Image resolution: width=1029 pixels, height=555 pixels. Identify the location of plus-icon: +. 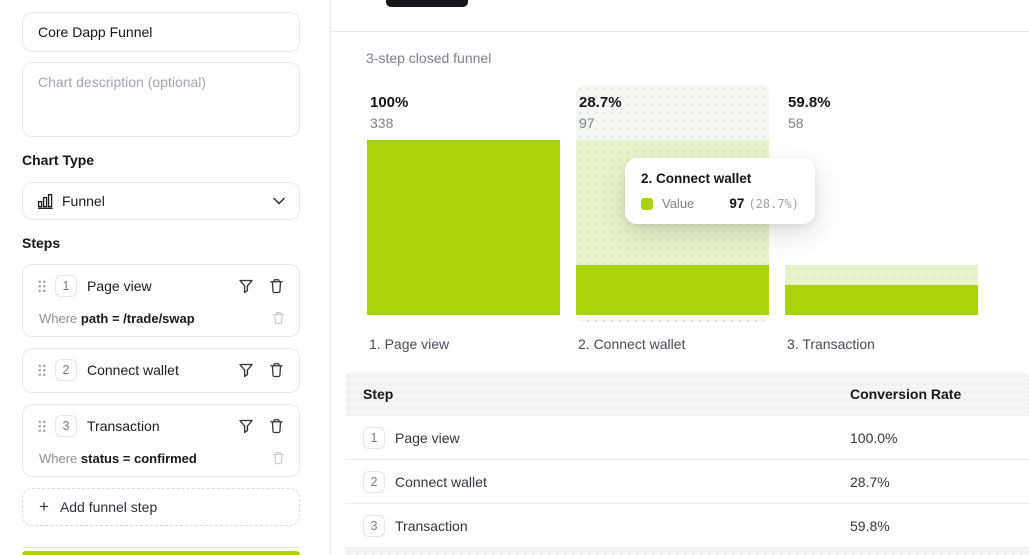
(44, 506).